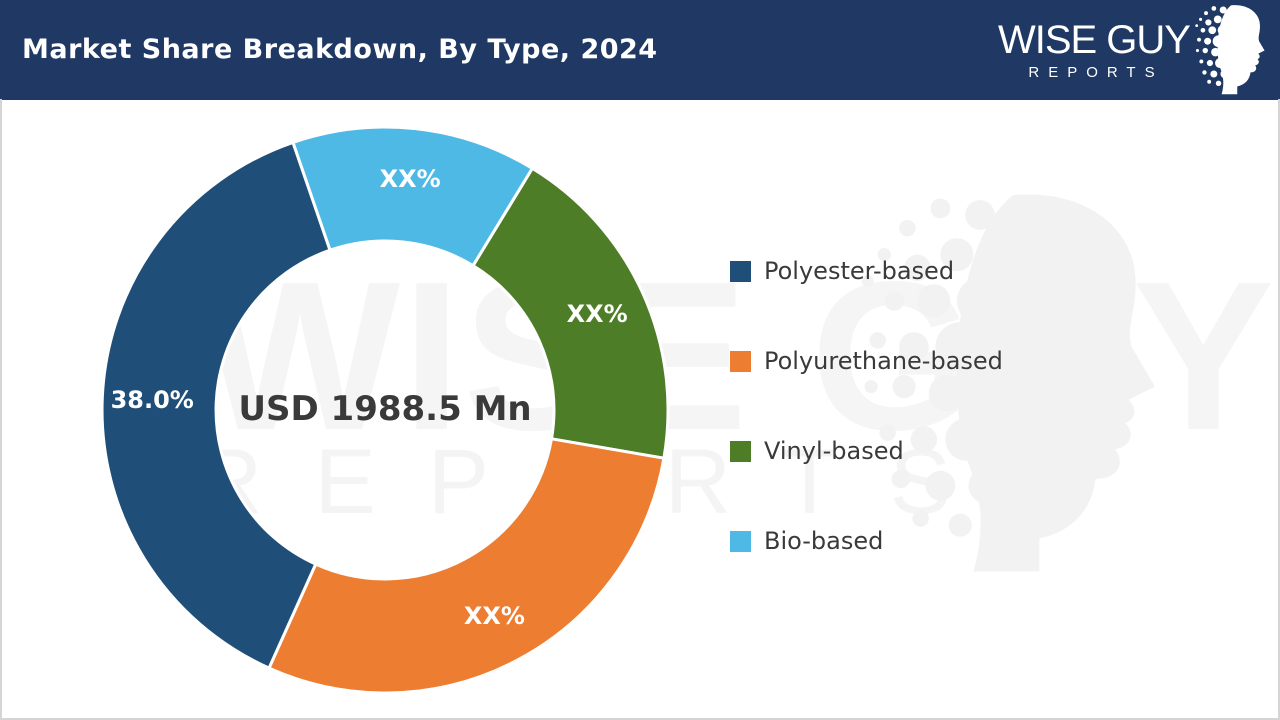  What do you see at coordinates (466, 566) in the screenshot?
I see `donut-segment-polyurethane-based` at bounding box center [466, 566].